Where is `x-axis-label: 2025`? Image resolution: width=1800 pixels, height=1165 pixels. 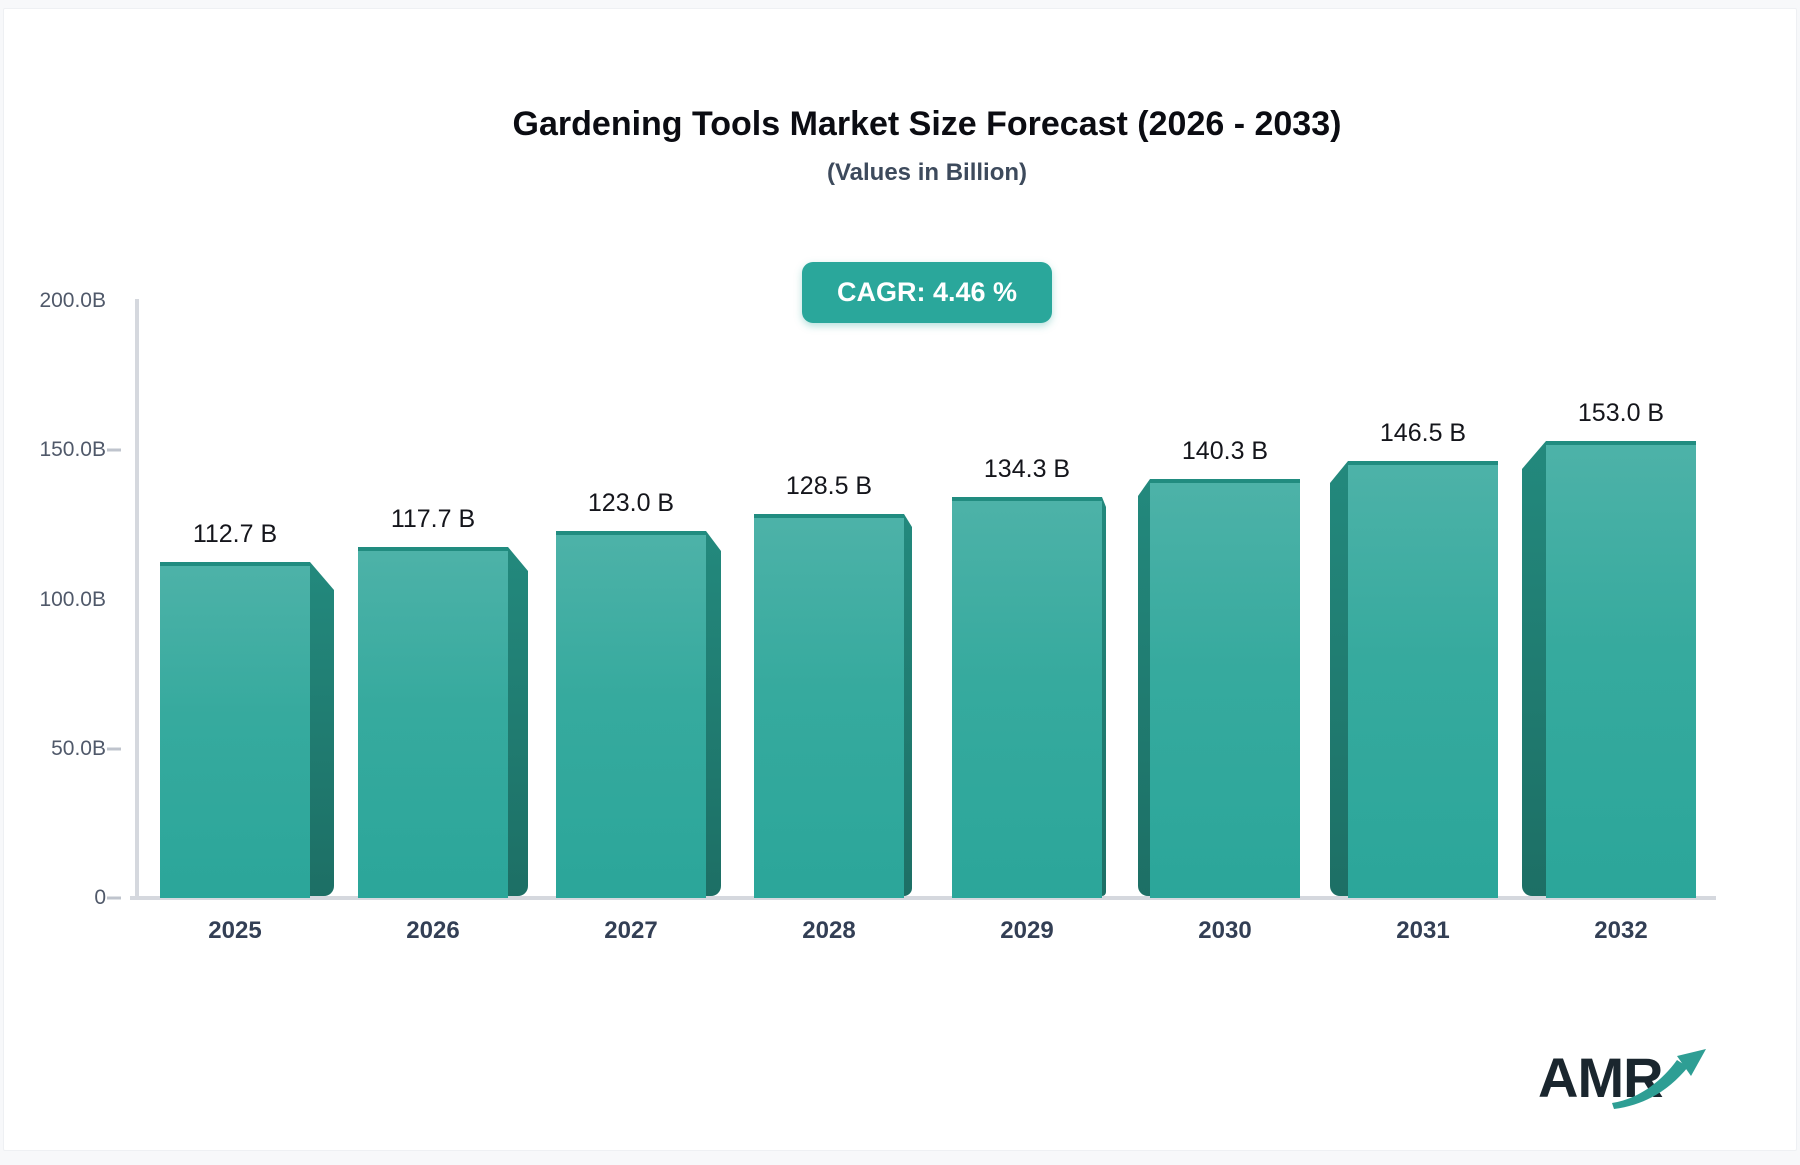 x-axis-label: 2025 is located at coordinates (235, 930).